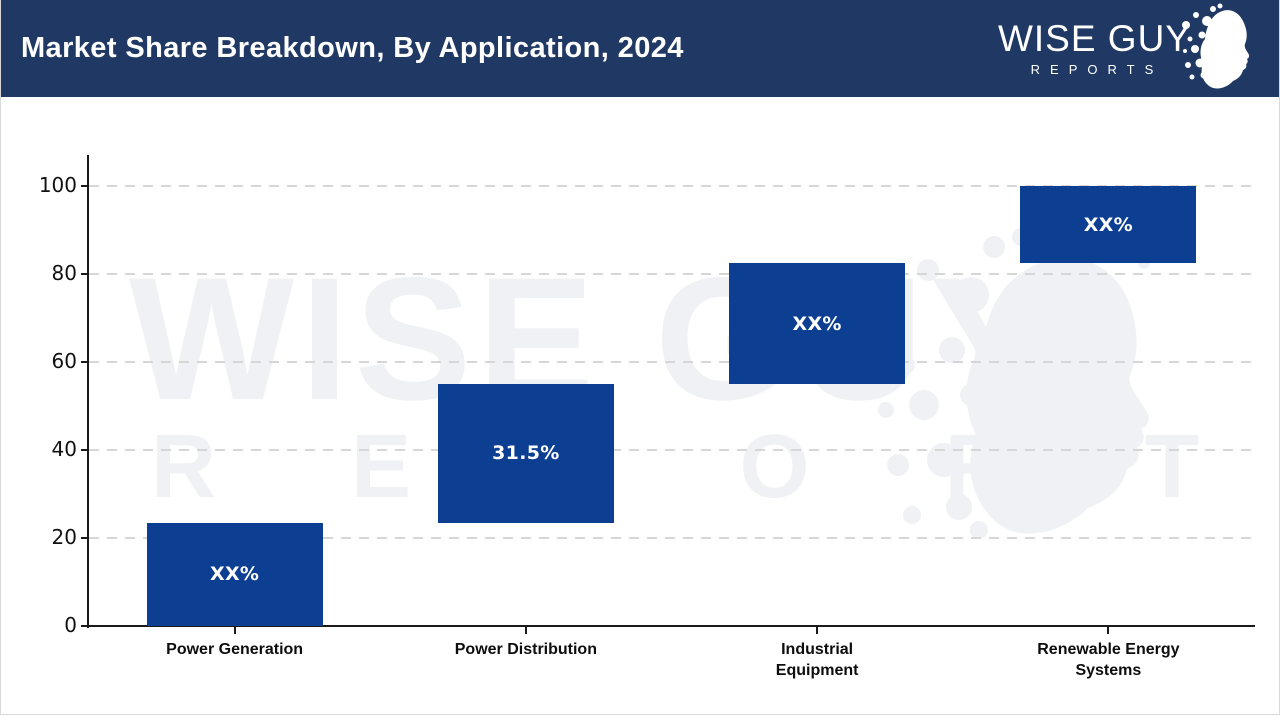 The width and height of the screenshot is (1280, 720). I want to click on x-category-label: Renewable Energy Systems, so click(1108, 660).